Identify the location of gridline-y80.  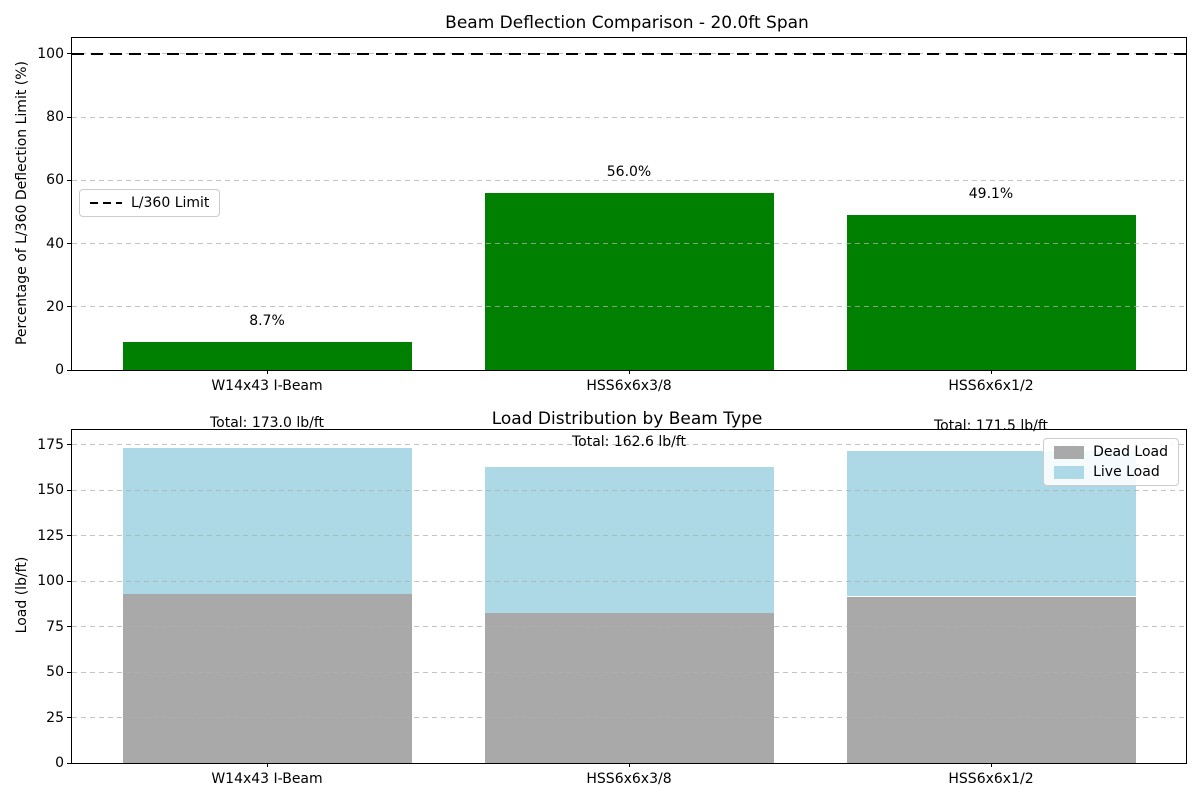
(629, 117).